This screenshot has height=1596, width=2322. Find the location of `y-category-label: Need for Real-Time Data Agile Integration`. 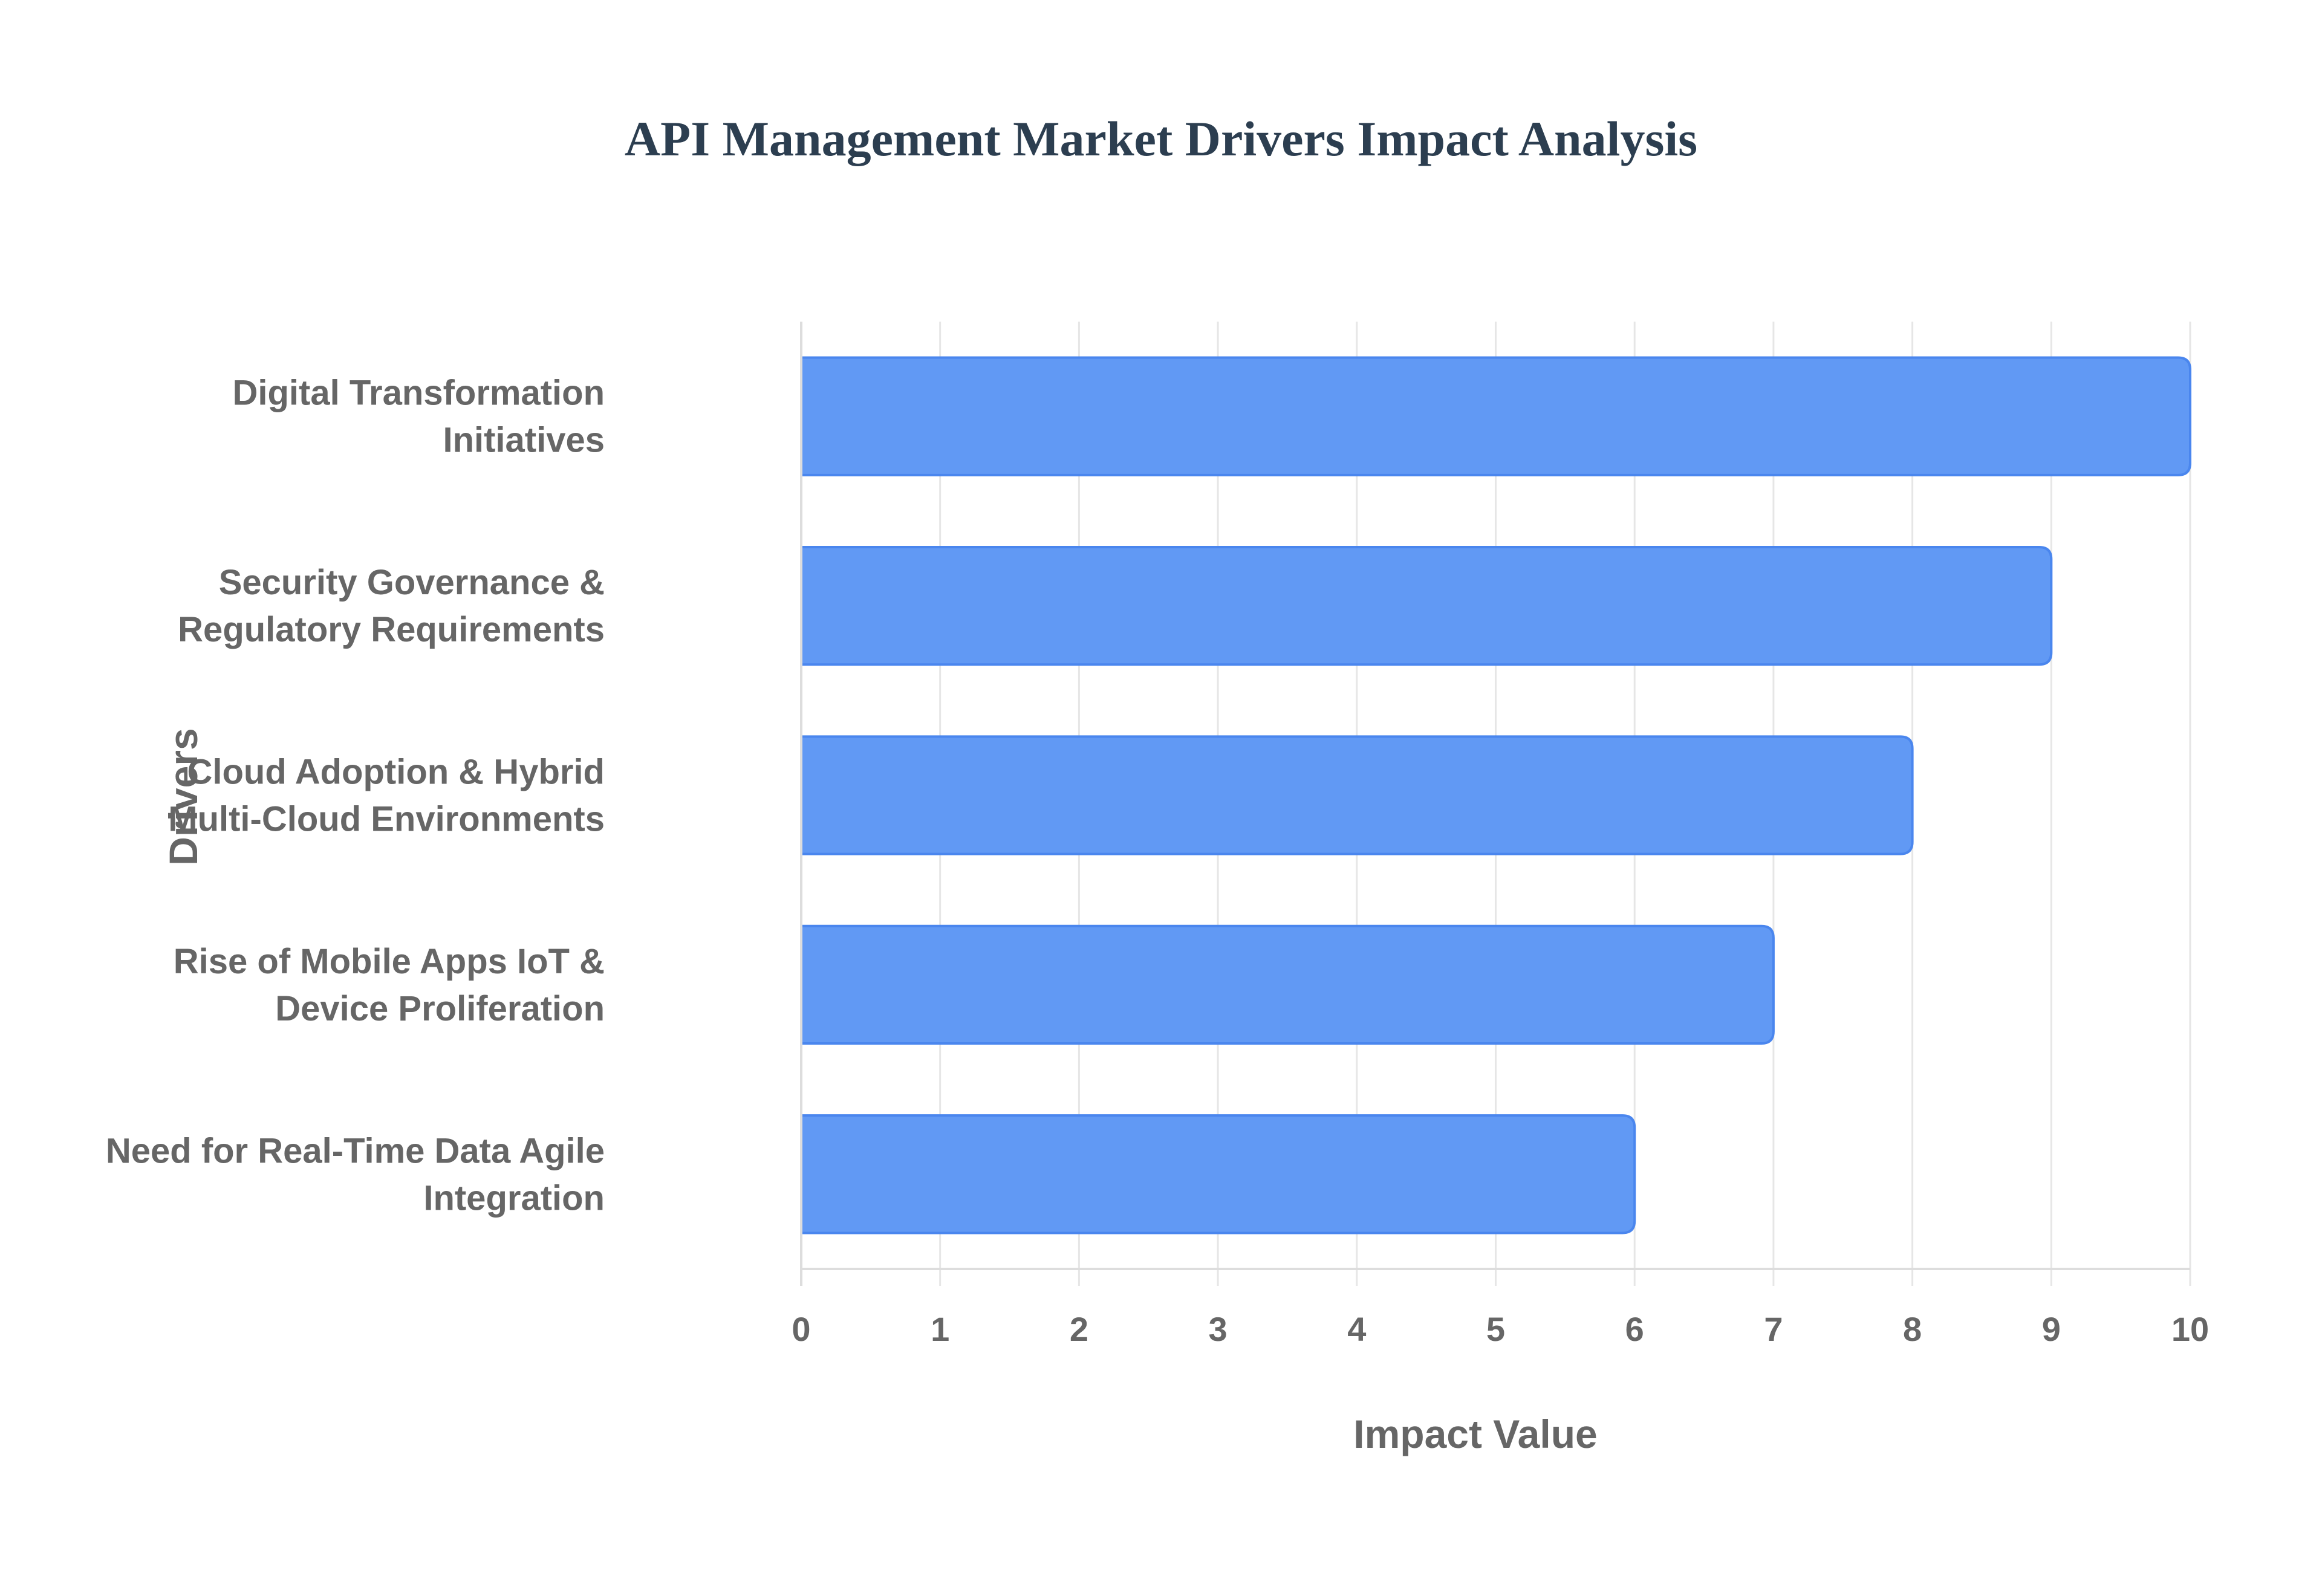

y-category-label: Need for Real-Time Data Agile Integration is located at coordinates (356, 1174).